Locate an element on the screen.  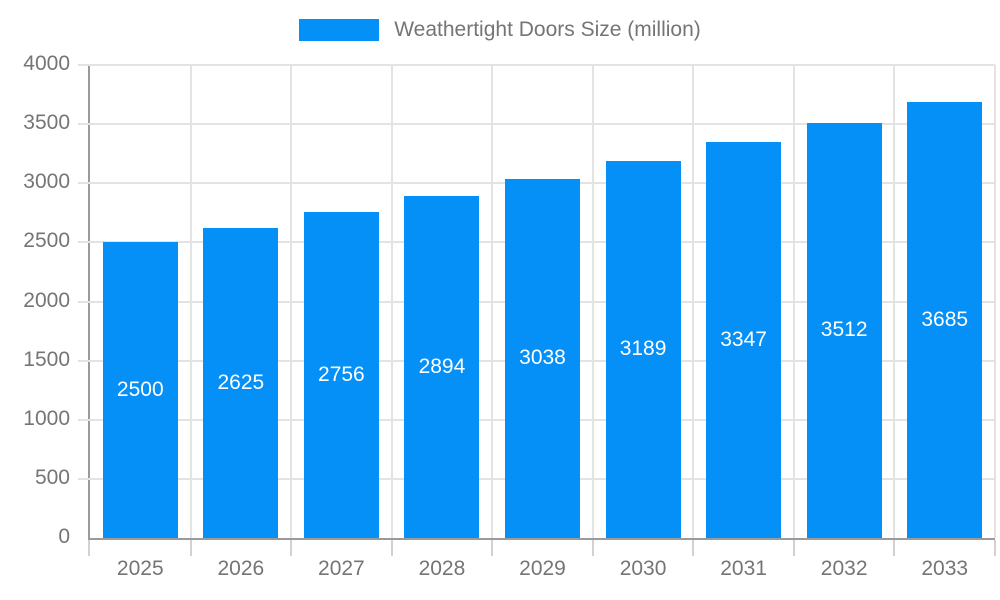
bar-2033: 3685 is located at coordinates (945, 320).